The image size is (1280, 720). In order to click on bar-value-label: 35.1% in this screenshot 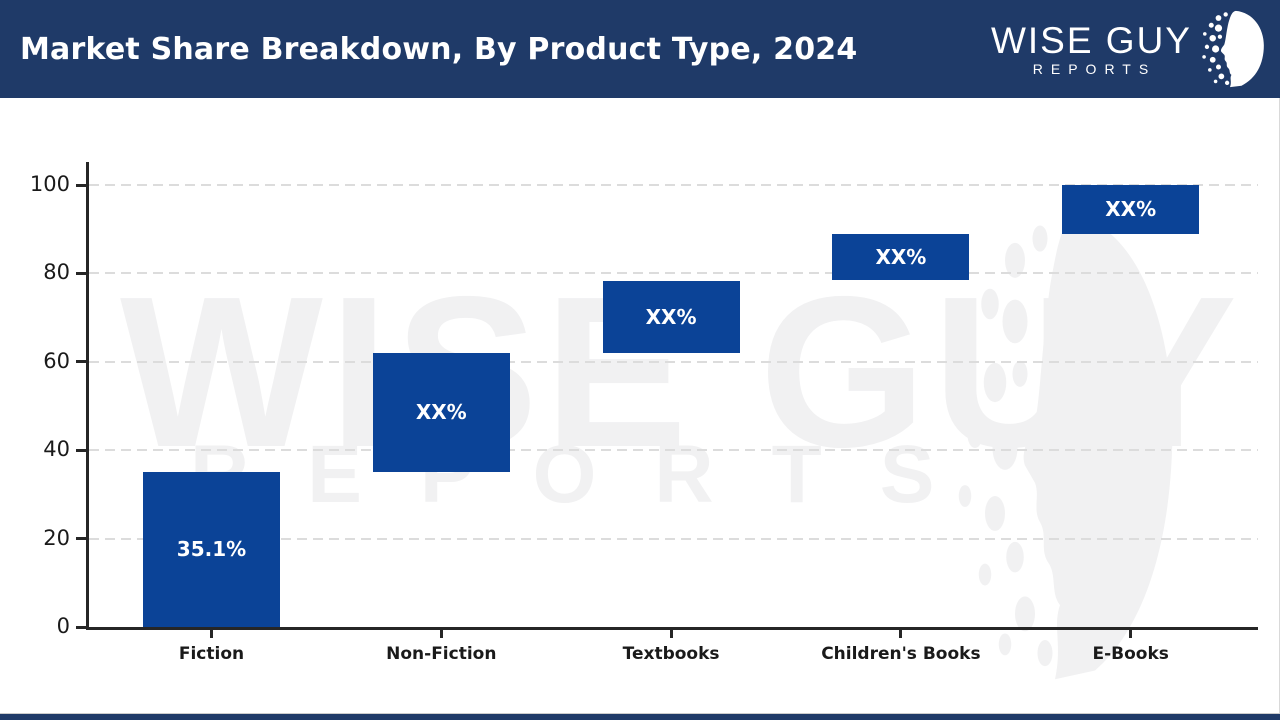, I will do `click(211, 549)`.